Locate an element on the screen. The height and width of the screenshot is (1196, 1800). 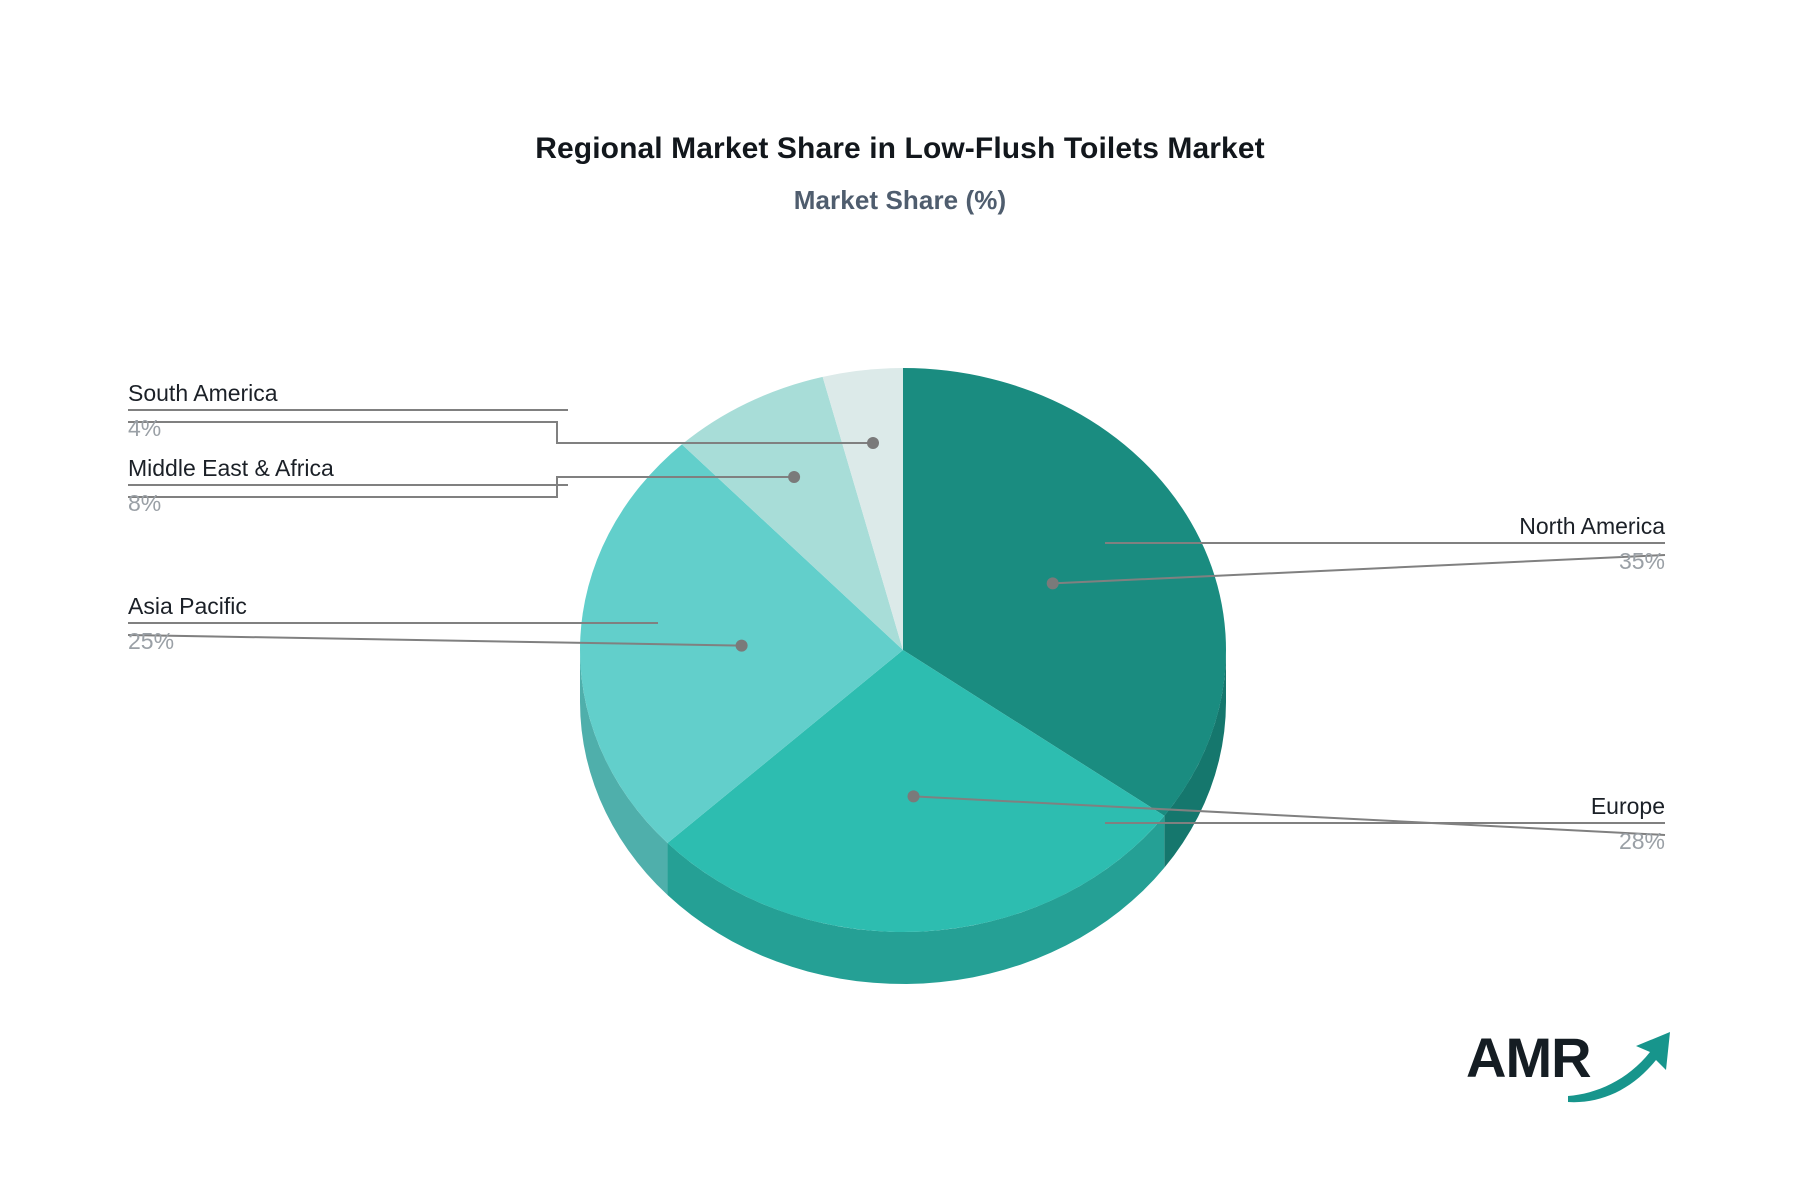
chart-subtitle: Market Share (%) is located at coordinates (900, 200).